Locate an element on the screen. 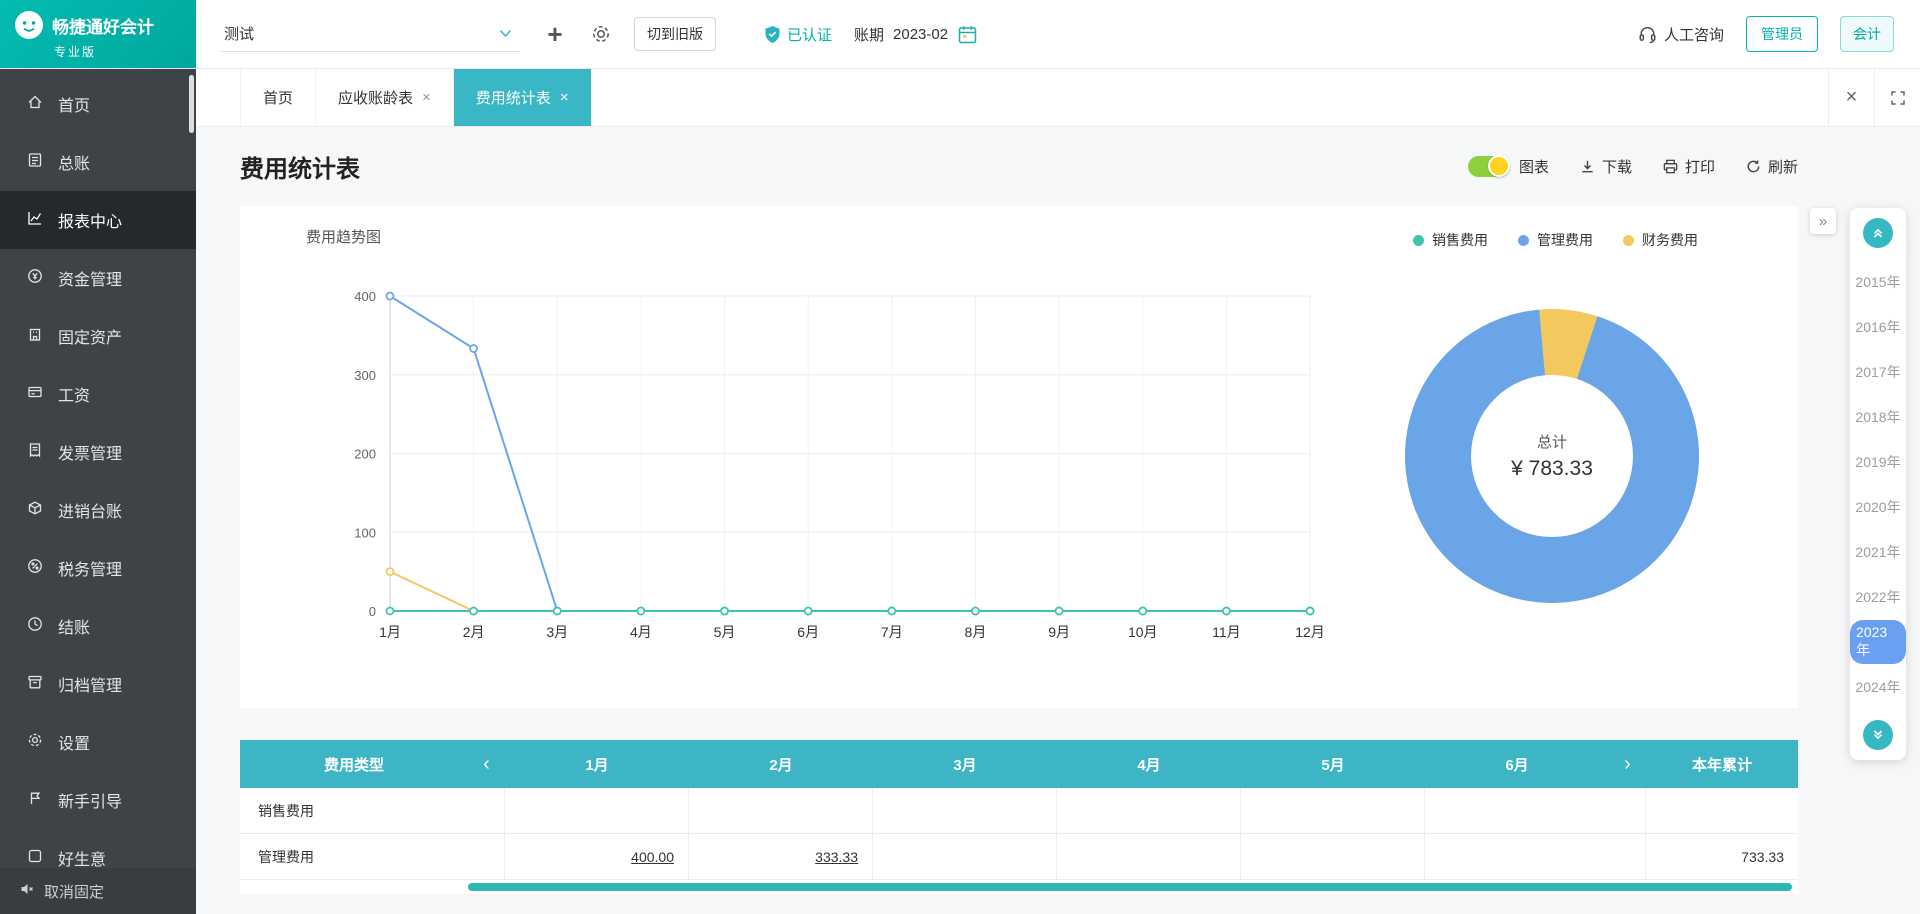 The image size is (1920, 914). year-item-2019: 2019年 is located at coordinates (1878, 461).